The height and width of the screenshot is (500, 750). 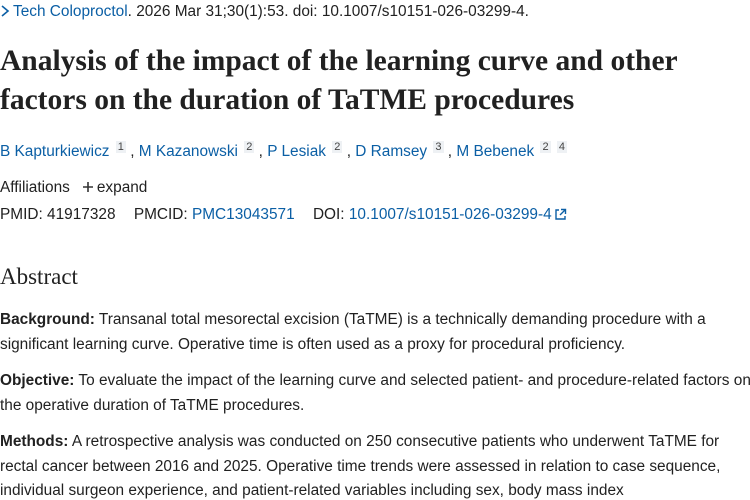 I want to click on author: B Kapturkiewicz 1, so click(x=63, y=151).